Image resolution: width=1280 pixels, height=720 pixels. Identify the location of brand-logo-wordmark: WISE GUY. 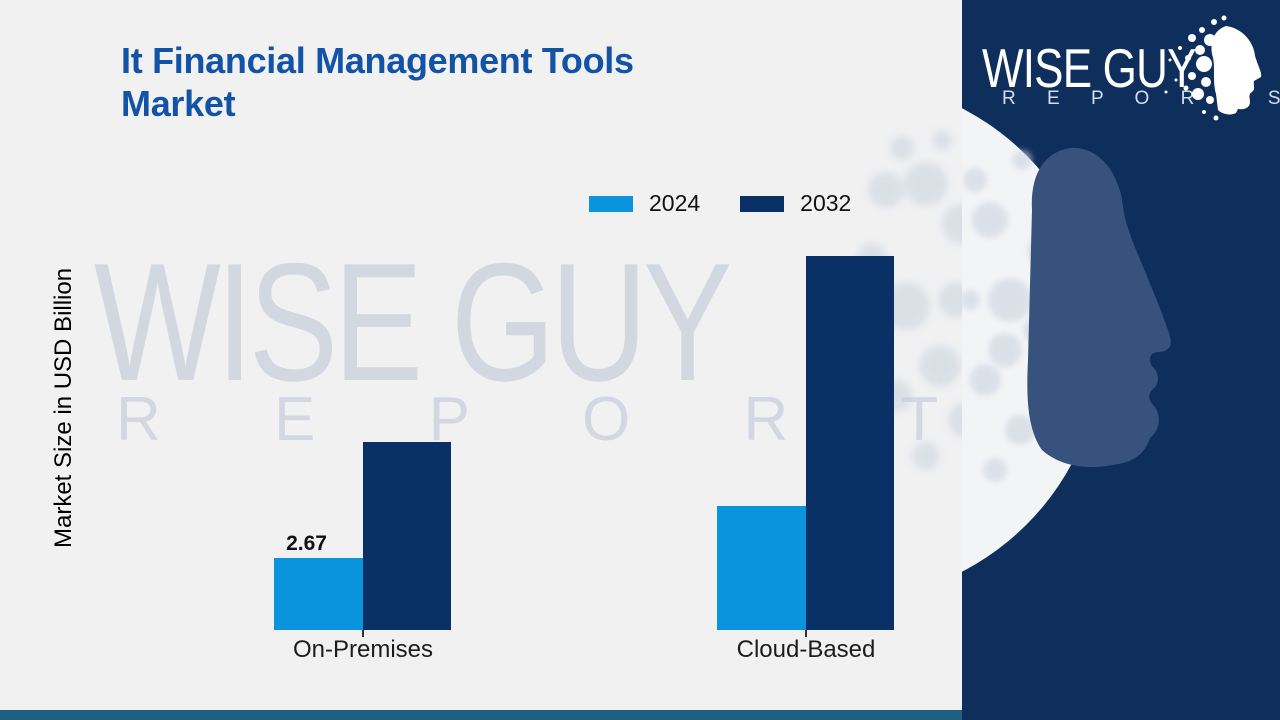
(1089, 68).